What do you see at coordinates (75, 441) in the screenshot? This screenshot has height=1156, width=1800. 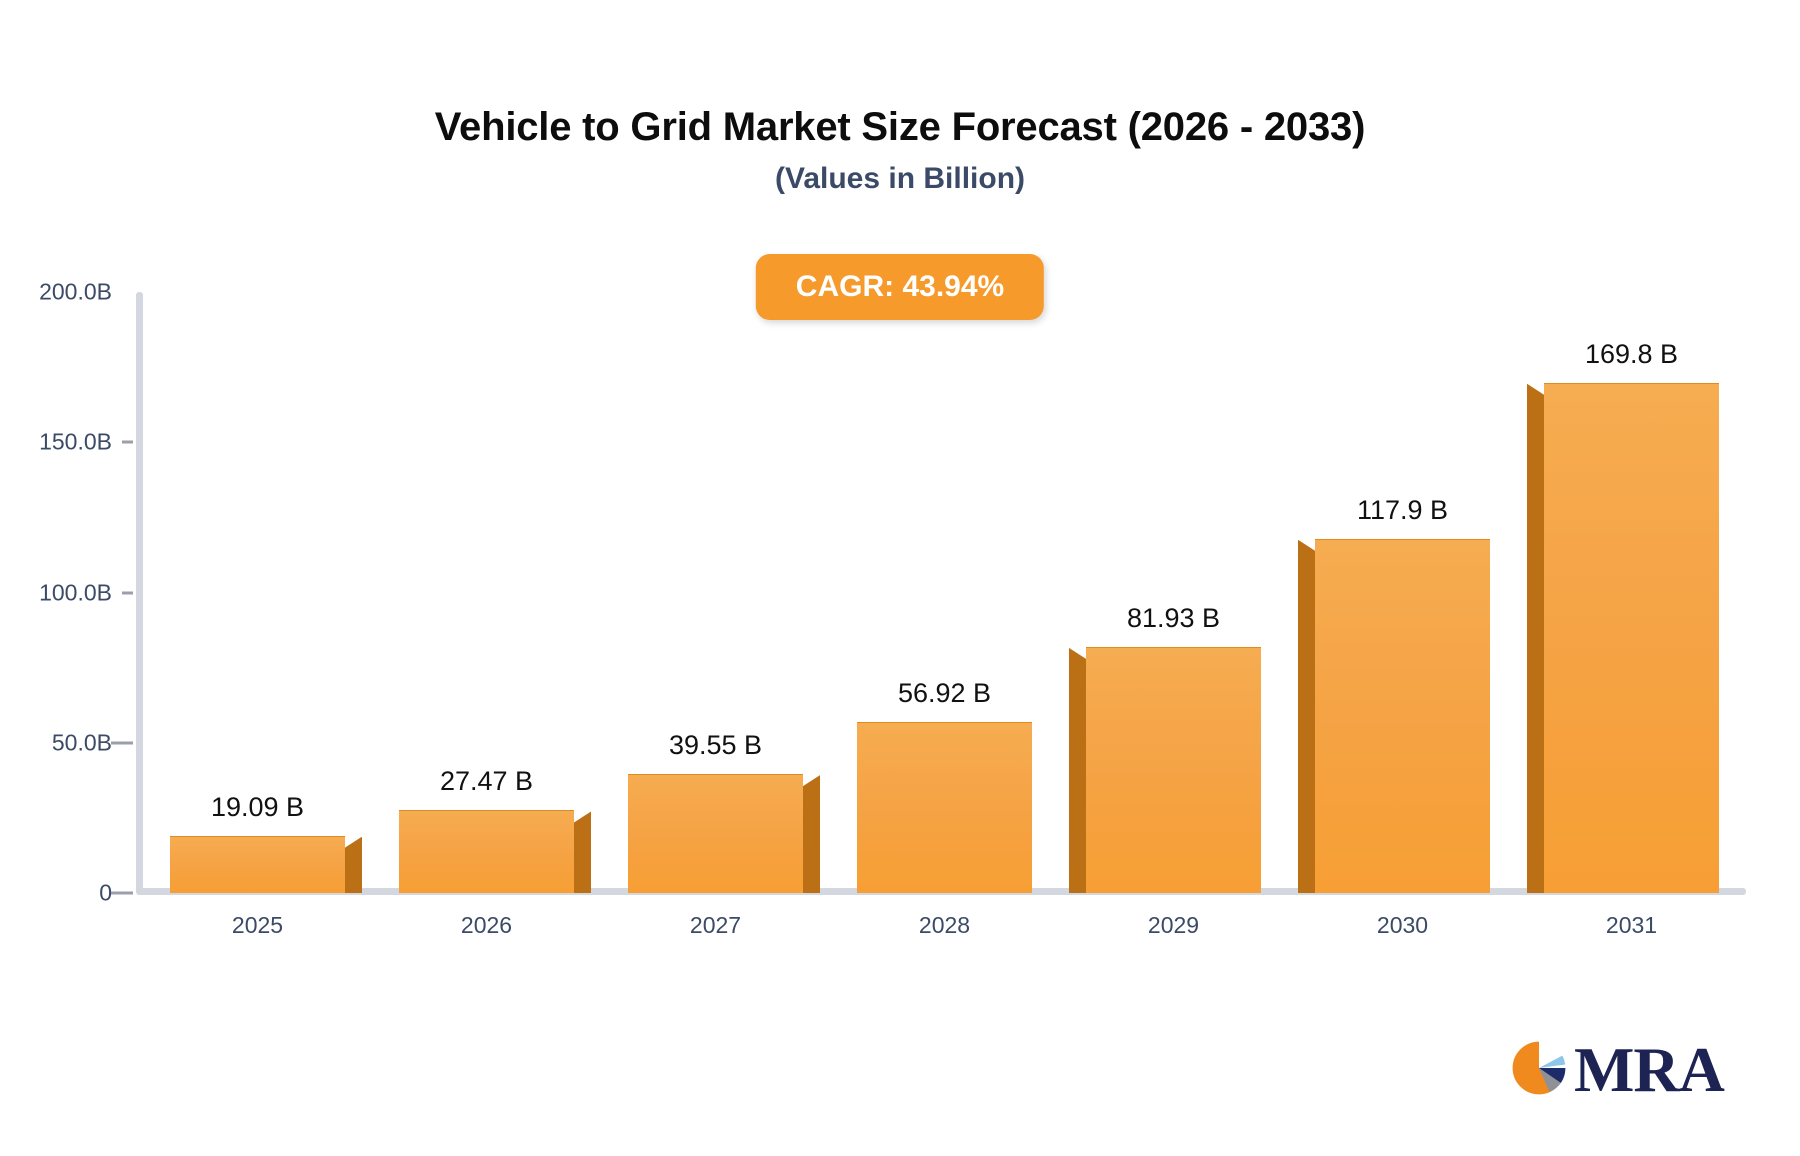 I see `y-tick-label: 150.0B` at bounding box center [75, 441].